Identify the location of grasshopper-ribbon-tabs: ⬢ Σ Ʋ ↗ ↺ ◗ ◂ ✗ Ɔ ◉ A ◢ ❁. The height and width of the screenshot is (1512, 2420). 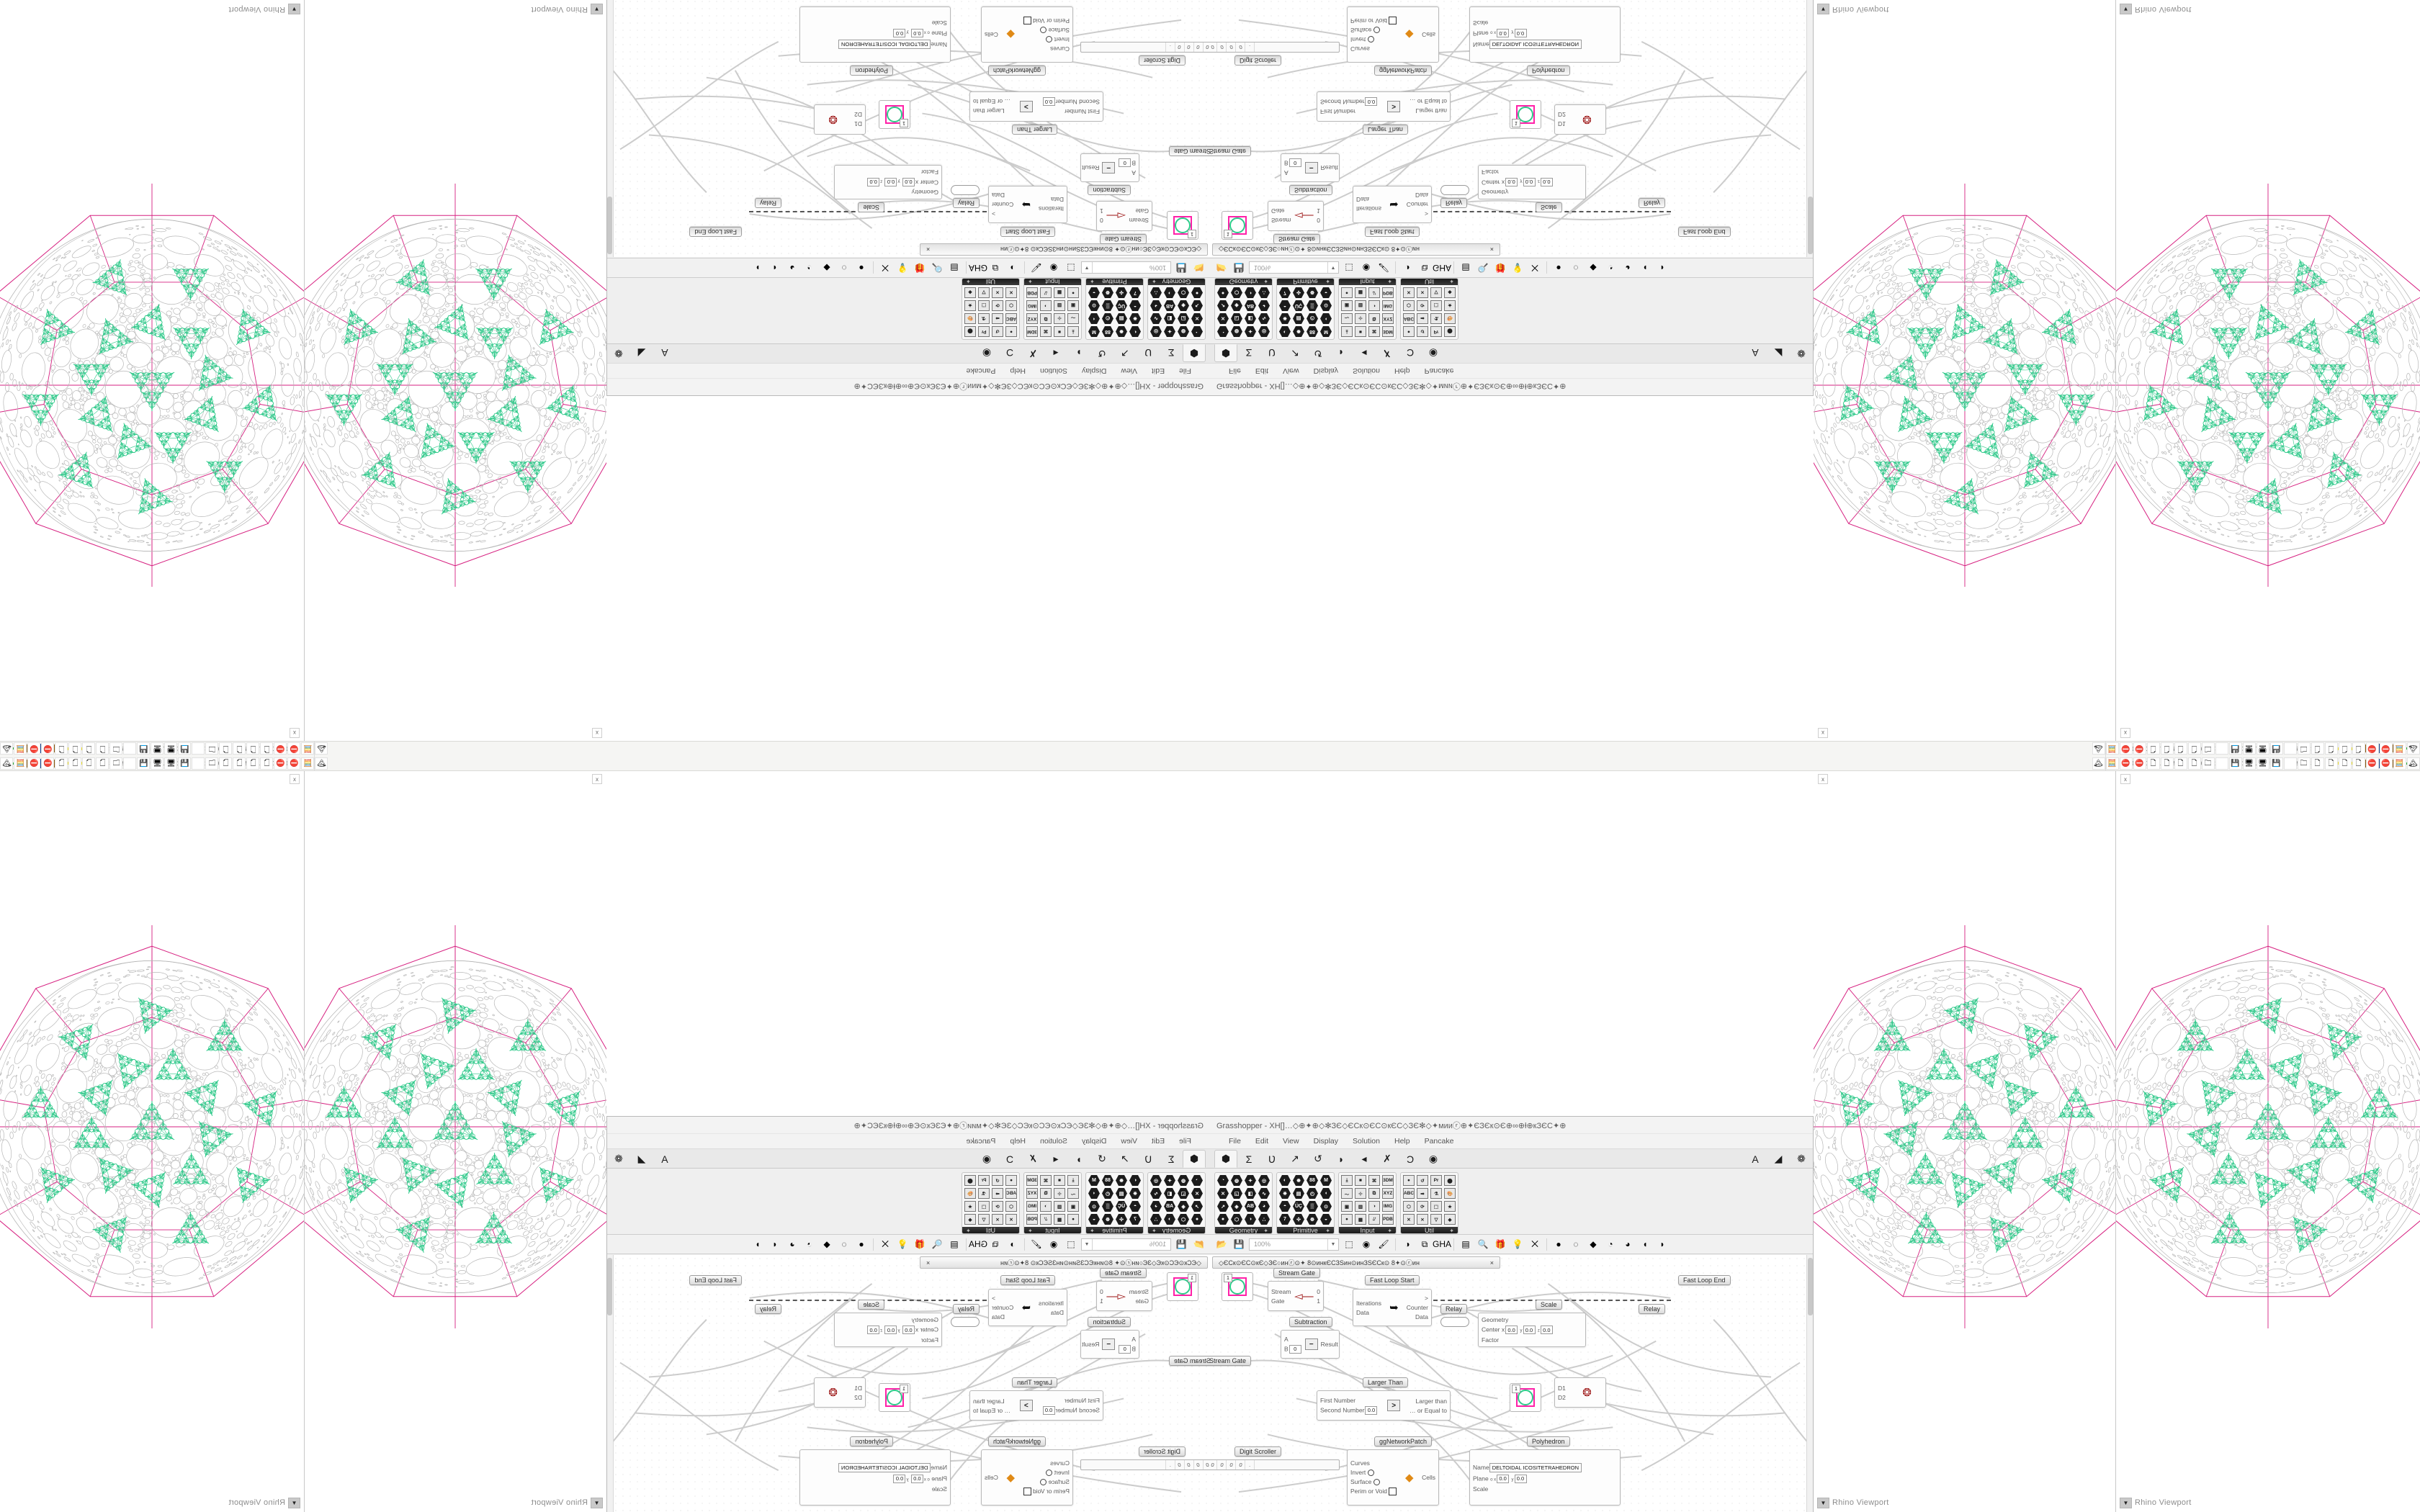
(909, 1159).